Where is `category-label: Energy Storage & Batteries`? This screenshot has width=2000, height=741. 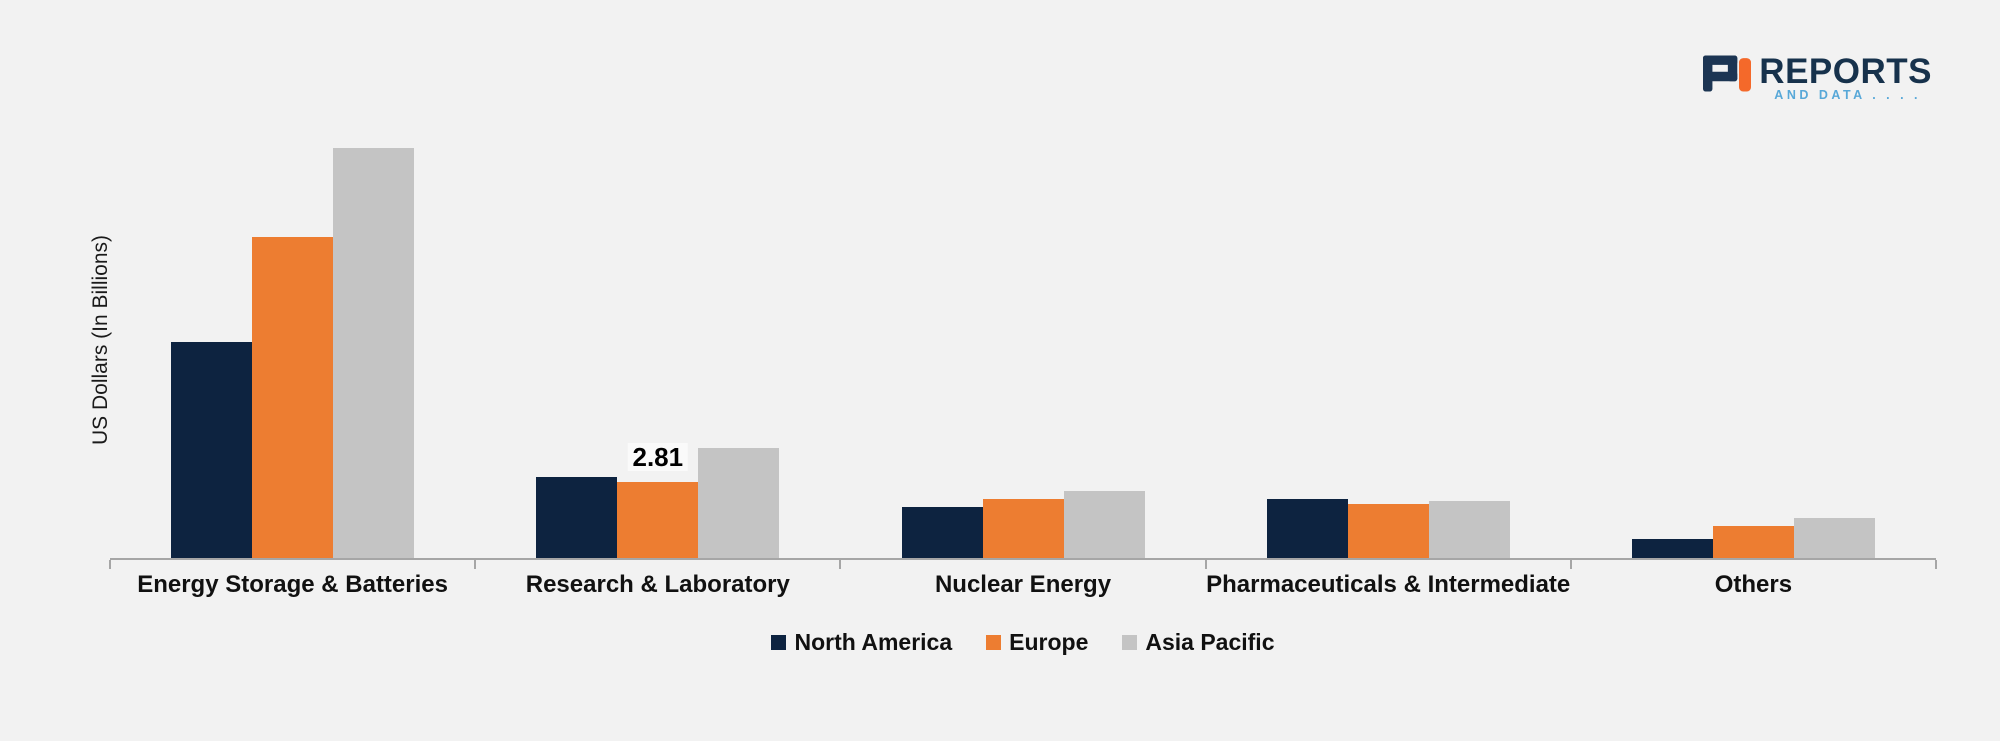 category-label: Energy Storage & Batteries is located at coordinates (292, 584).